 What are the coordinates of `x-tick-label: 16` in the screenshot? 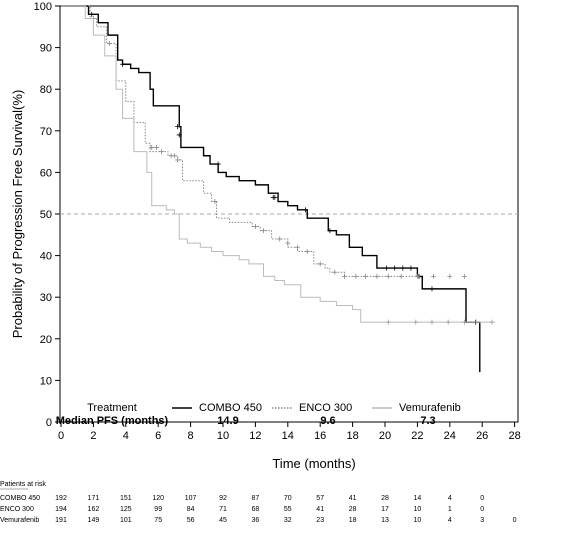 It's located at (320, 436).